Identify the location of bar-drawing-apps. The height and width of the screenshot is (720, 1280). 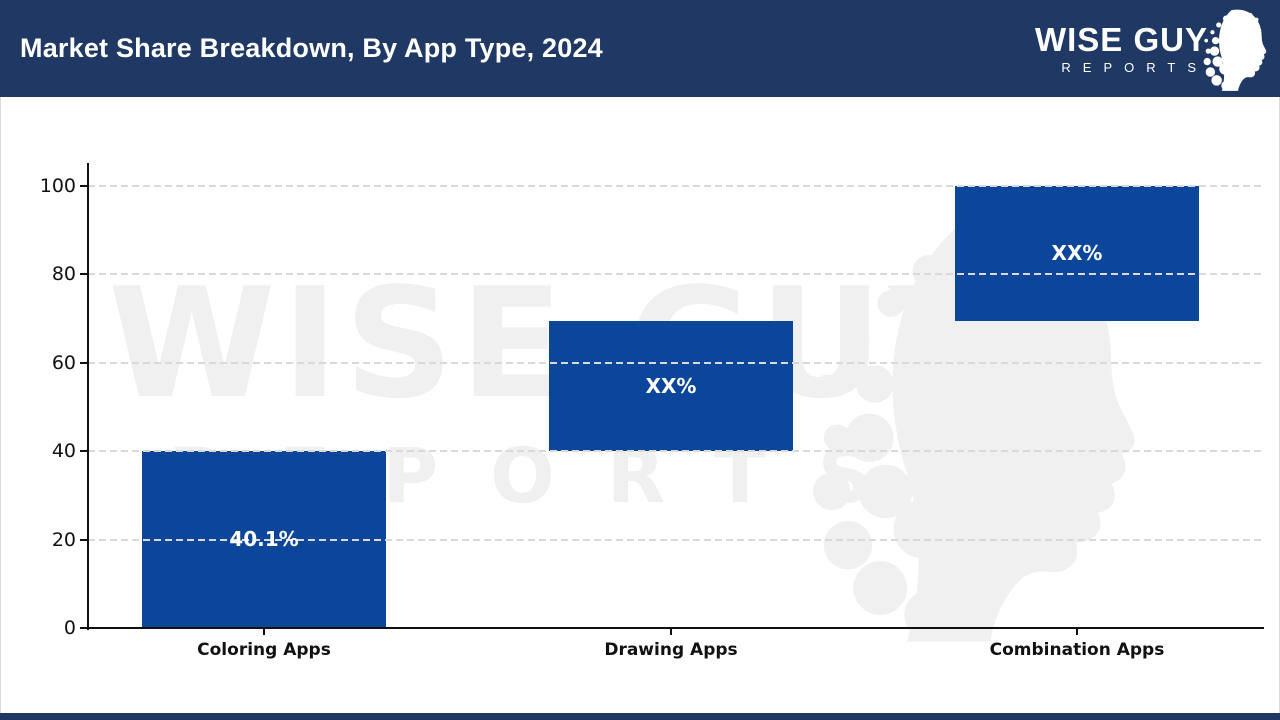
(671, 386).